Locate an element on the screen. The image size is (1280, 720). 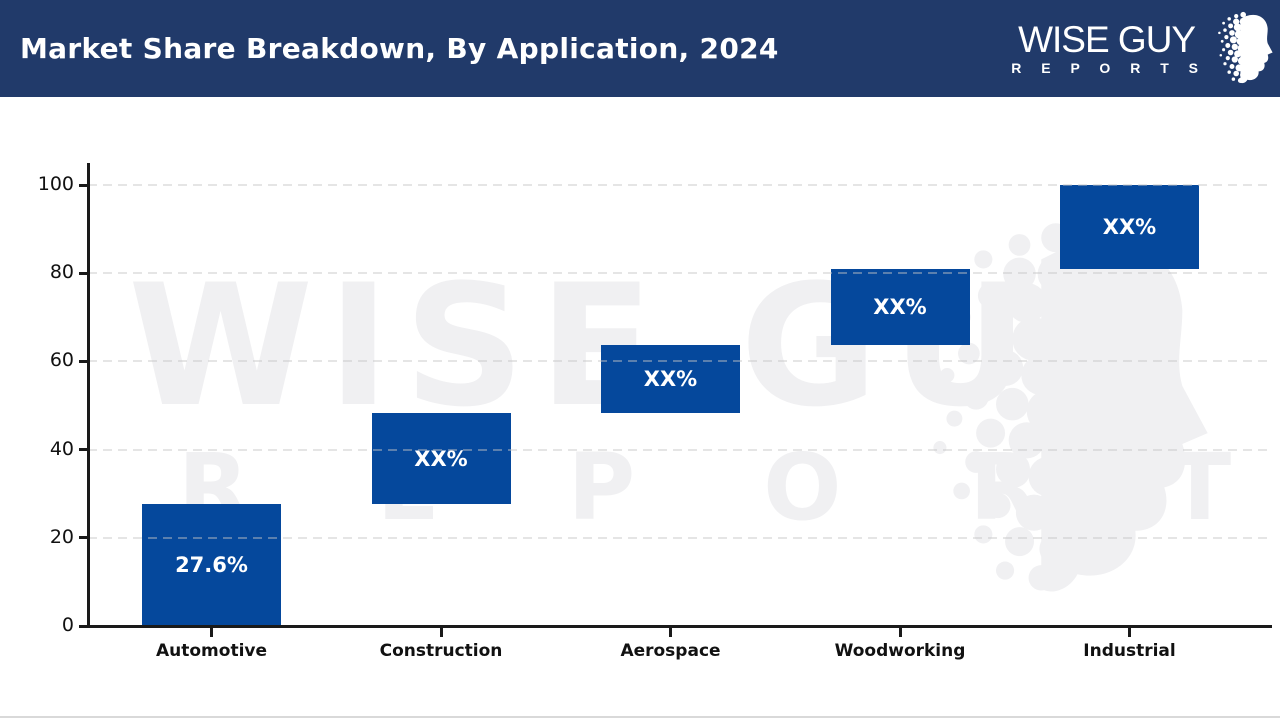
bar: 27.6% is located at coordinates (211, 565).